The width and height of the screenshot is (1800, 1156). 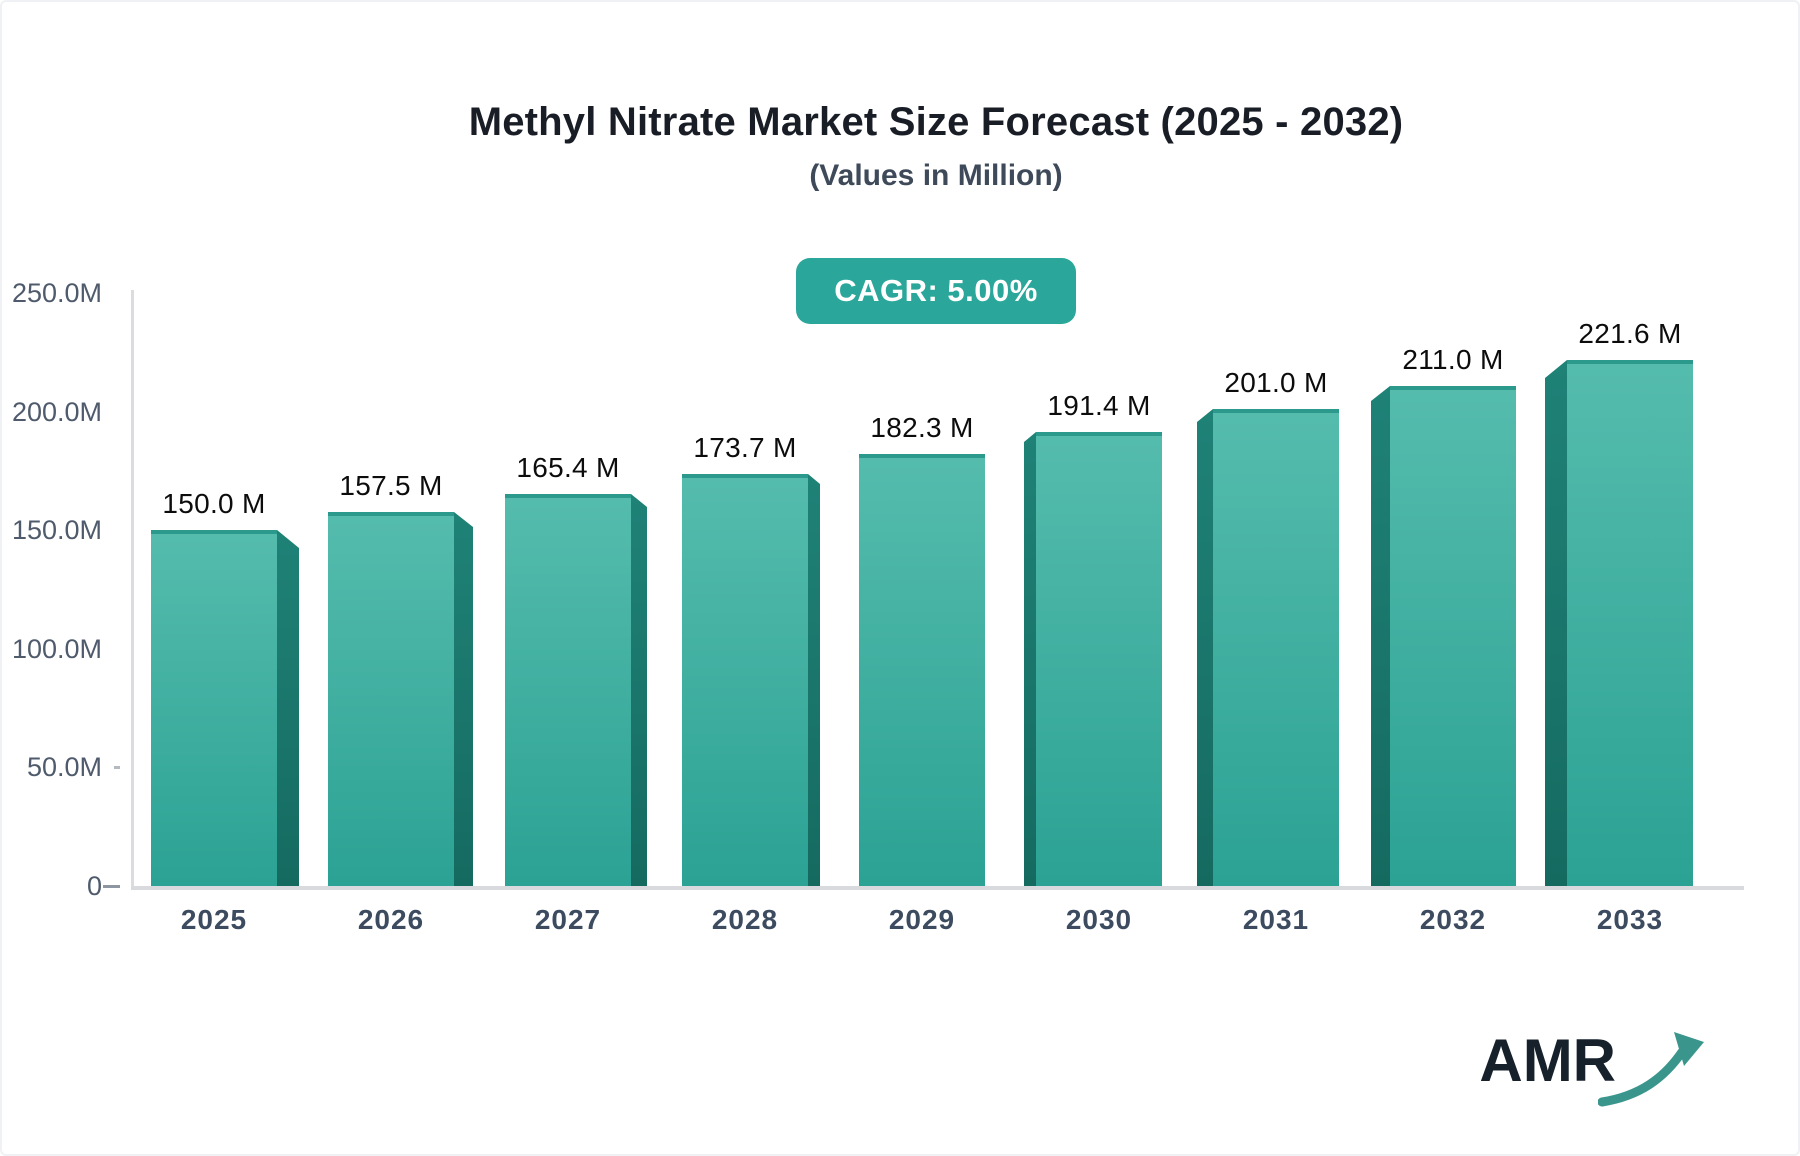 What do you see at coordinates (391, 699) in the screenshot?
I see `bar-2026` at bounding box center [391, 699].